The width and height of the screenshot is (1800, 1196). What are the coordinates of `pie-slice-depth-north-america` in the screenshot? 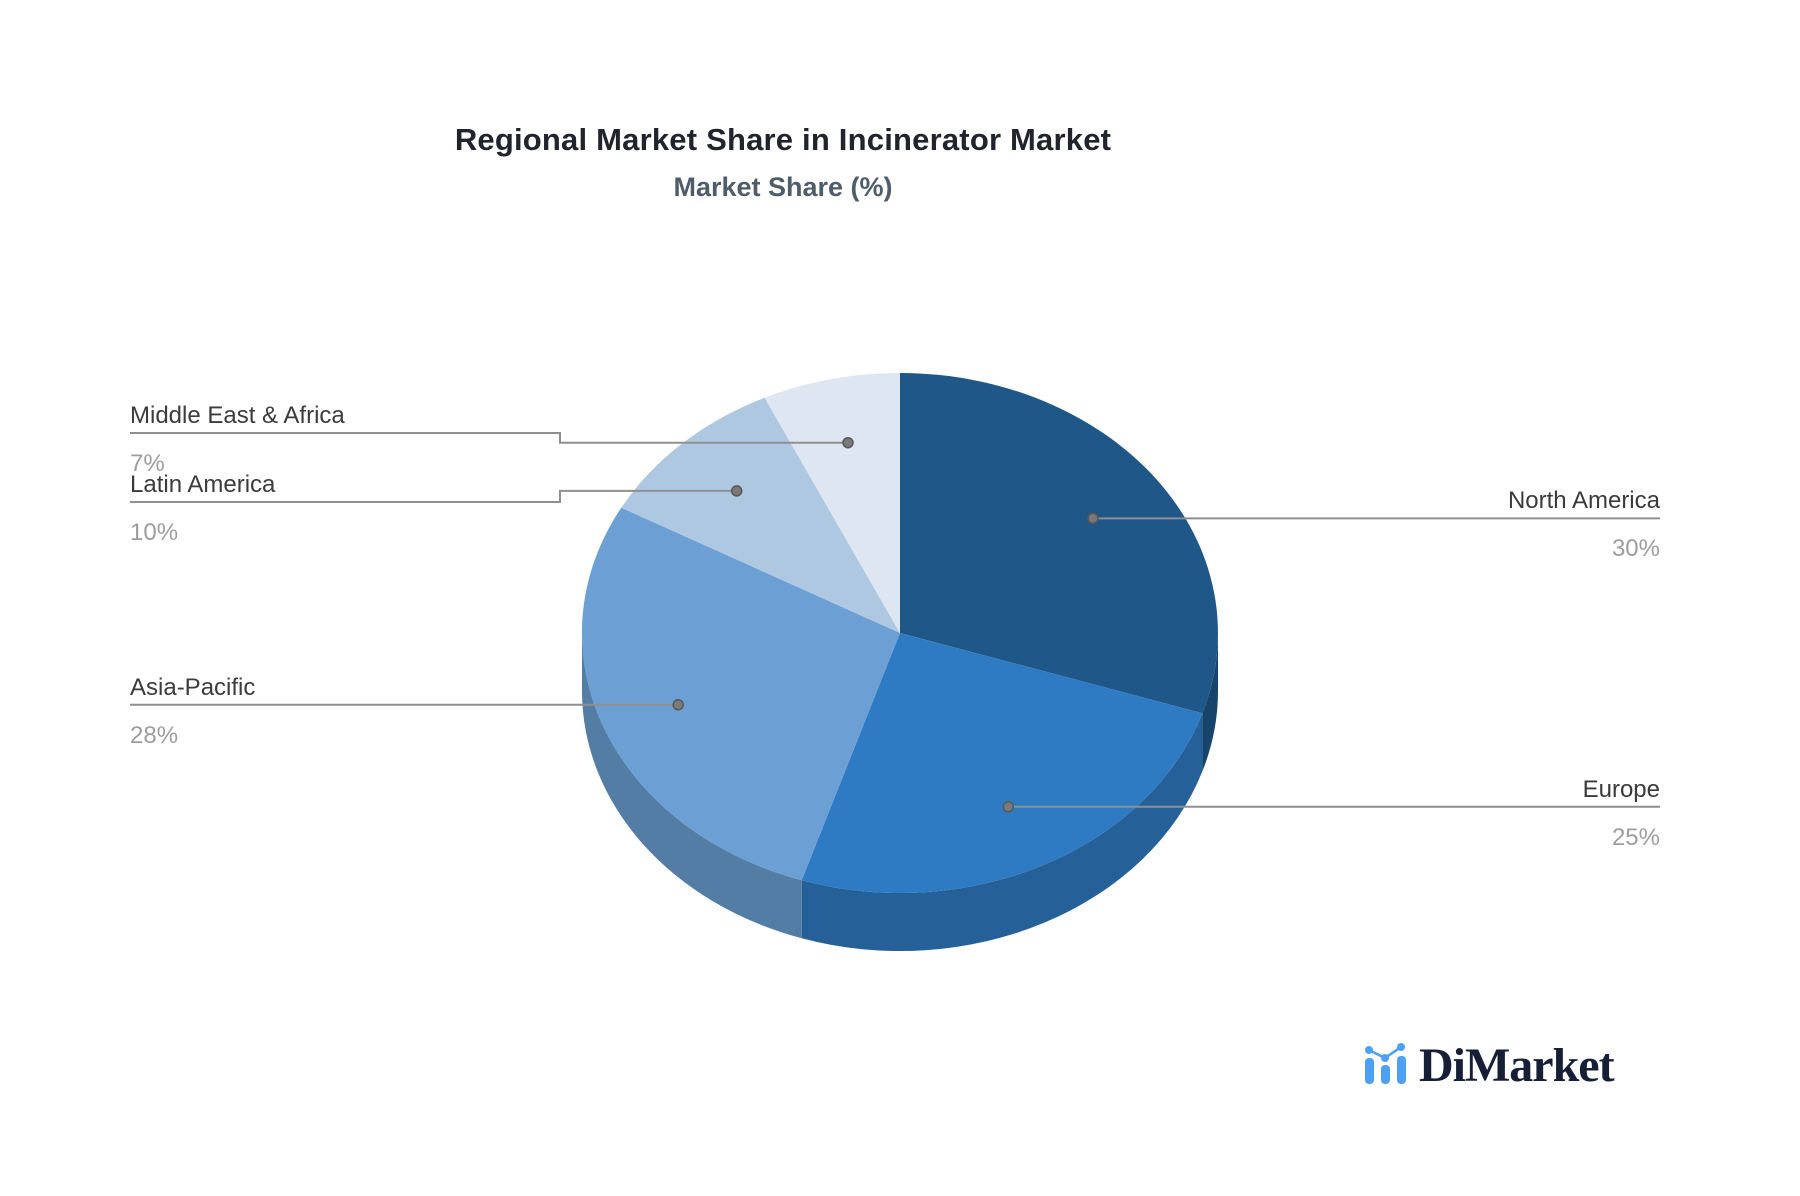 It's located at (1210, 702).